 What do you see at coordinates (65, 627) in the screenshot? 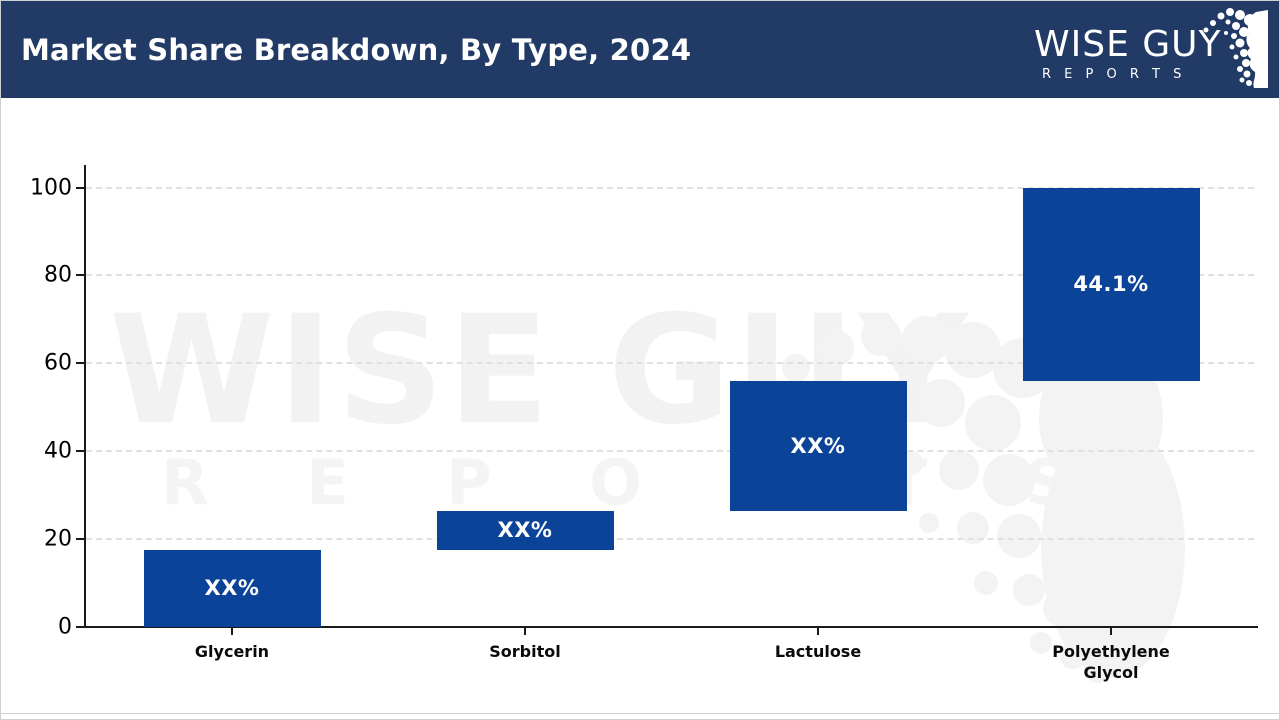
I see `y-tick-label: 0` at bounding box center [65, 627].